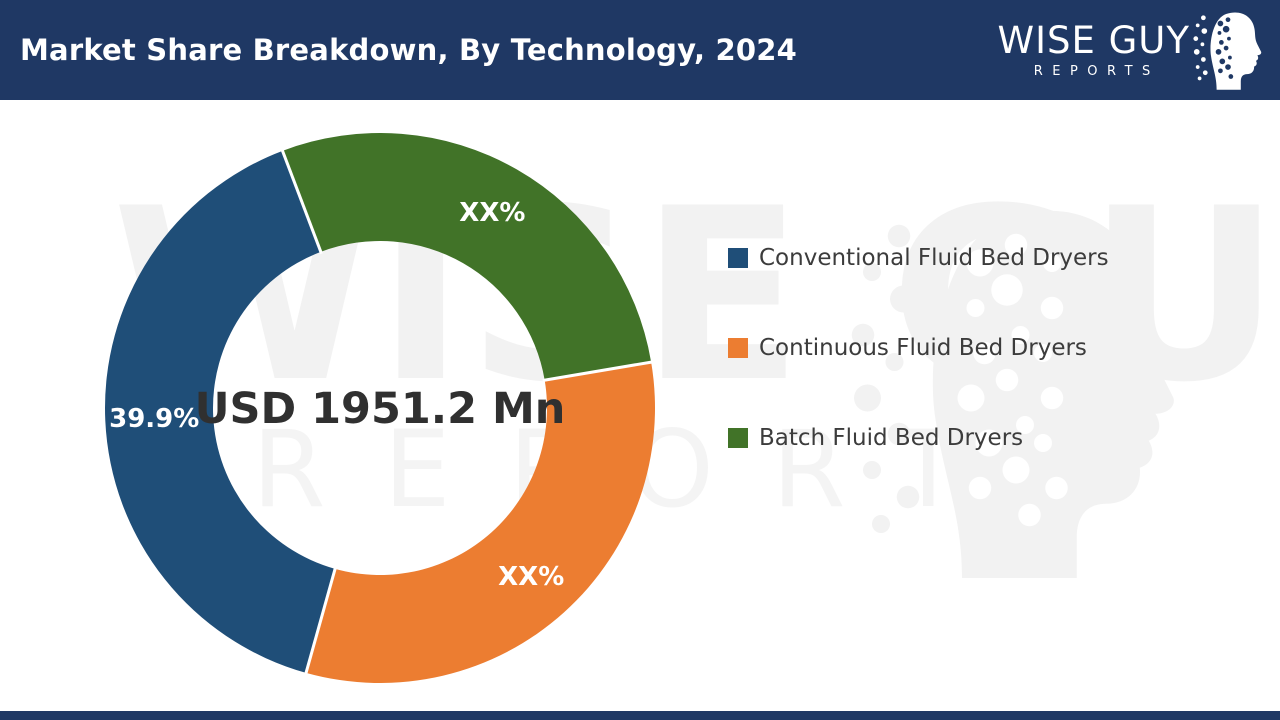 The width and height of the screenshot is (1280, 720). I want to click on legend-label: Batch Fluid Bed Dryers, so click(891, 438).